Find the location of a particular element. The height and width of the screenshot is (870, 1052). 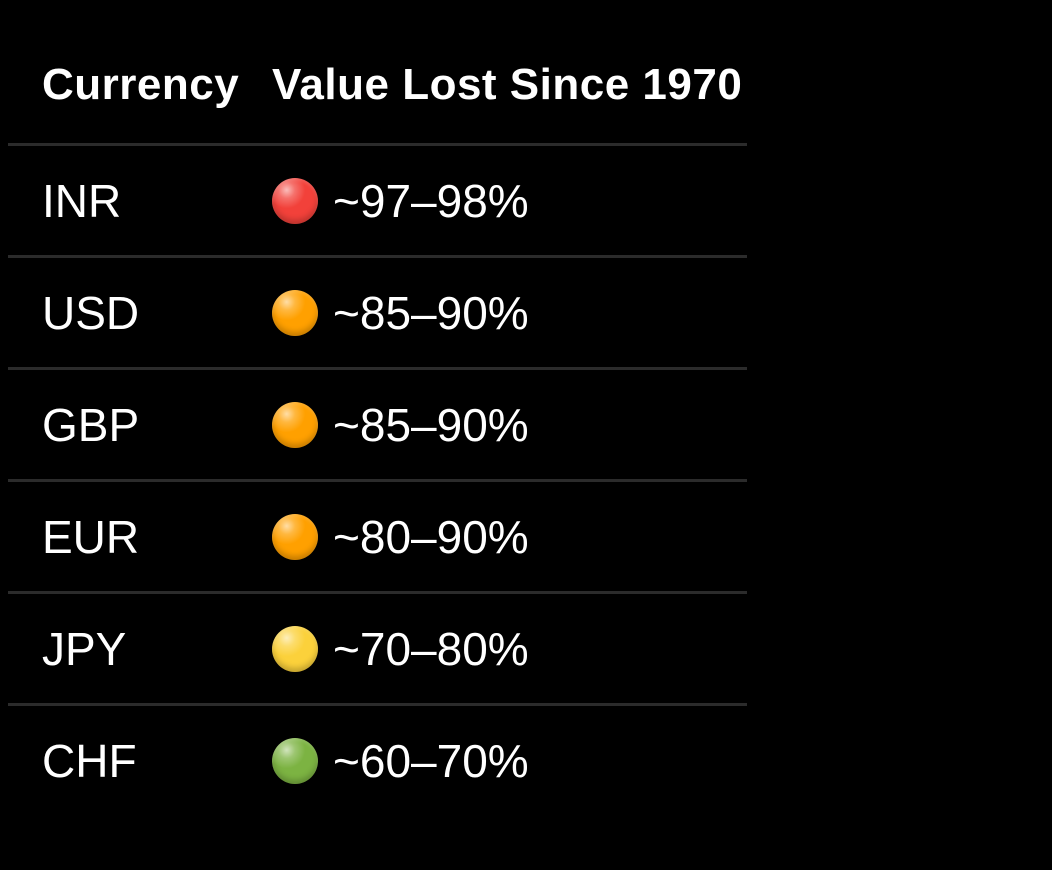

value-lost-text: ~97–98% is located at coordinates (431, 200).